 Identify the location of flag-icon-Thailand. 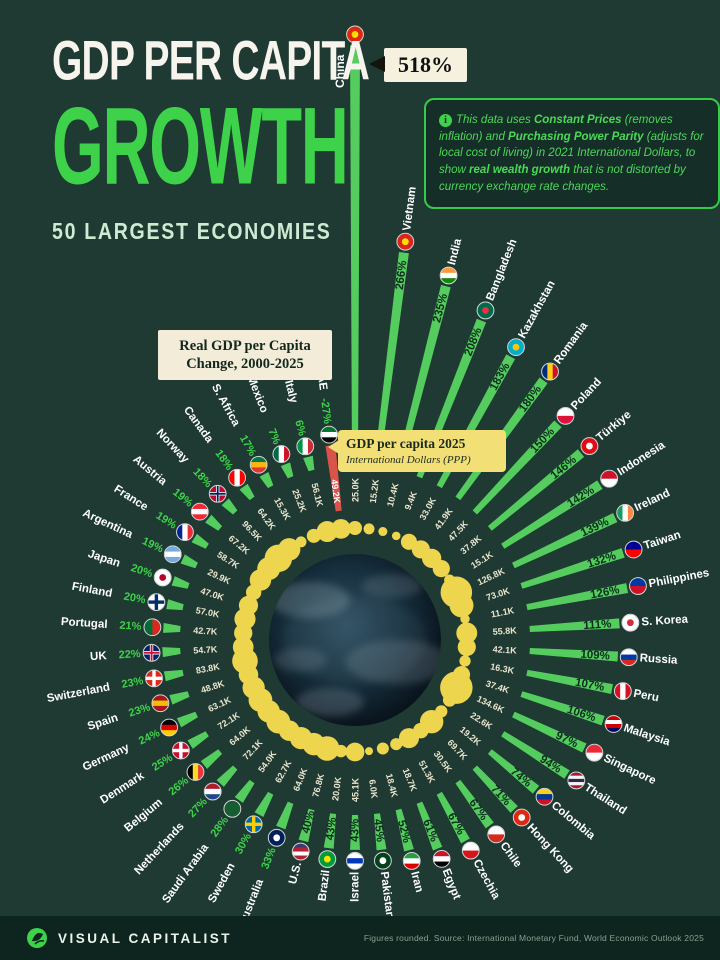
(576, 780).